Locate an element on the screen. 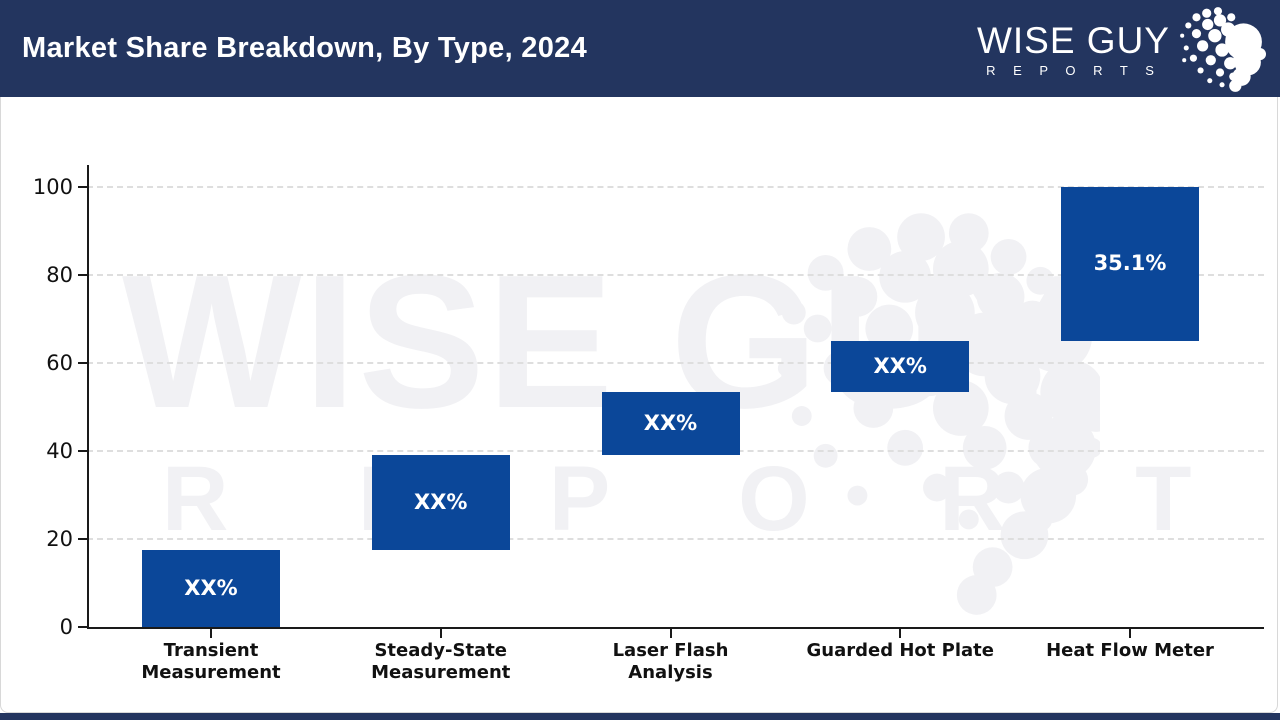 The width and height of the screenshot is (1280, 720). category-label-4: Guarded Hot Plate is located at coordinates (900, 651).